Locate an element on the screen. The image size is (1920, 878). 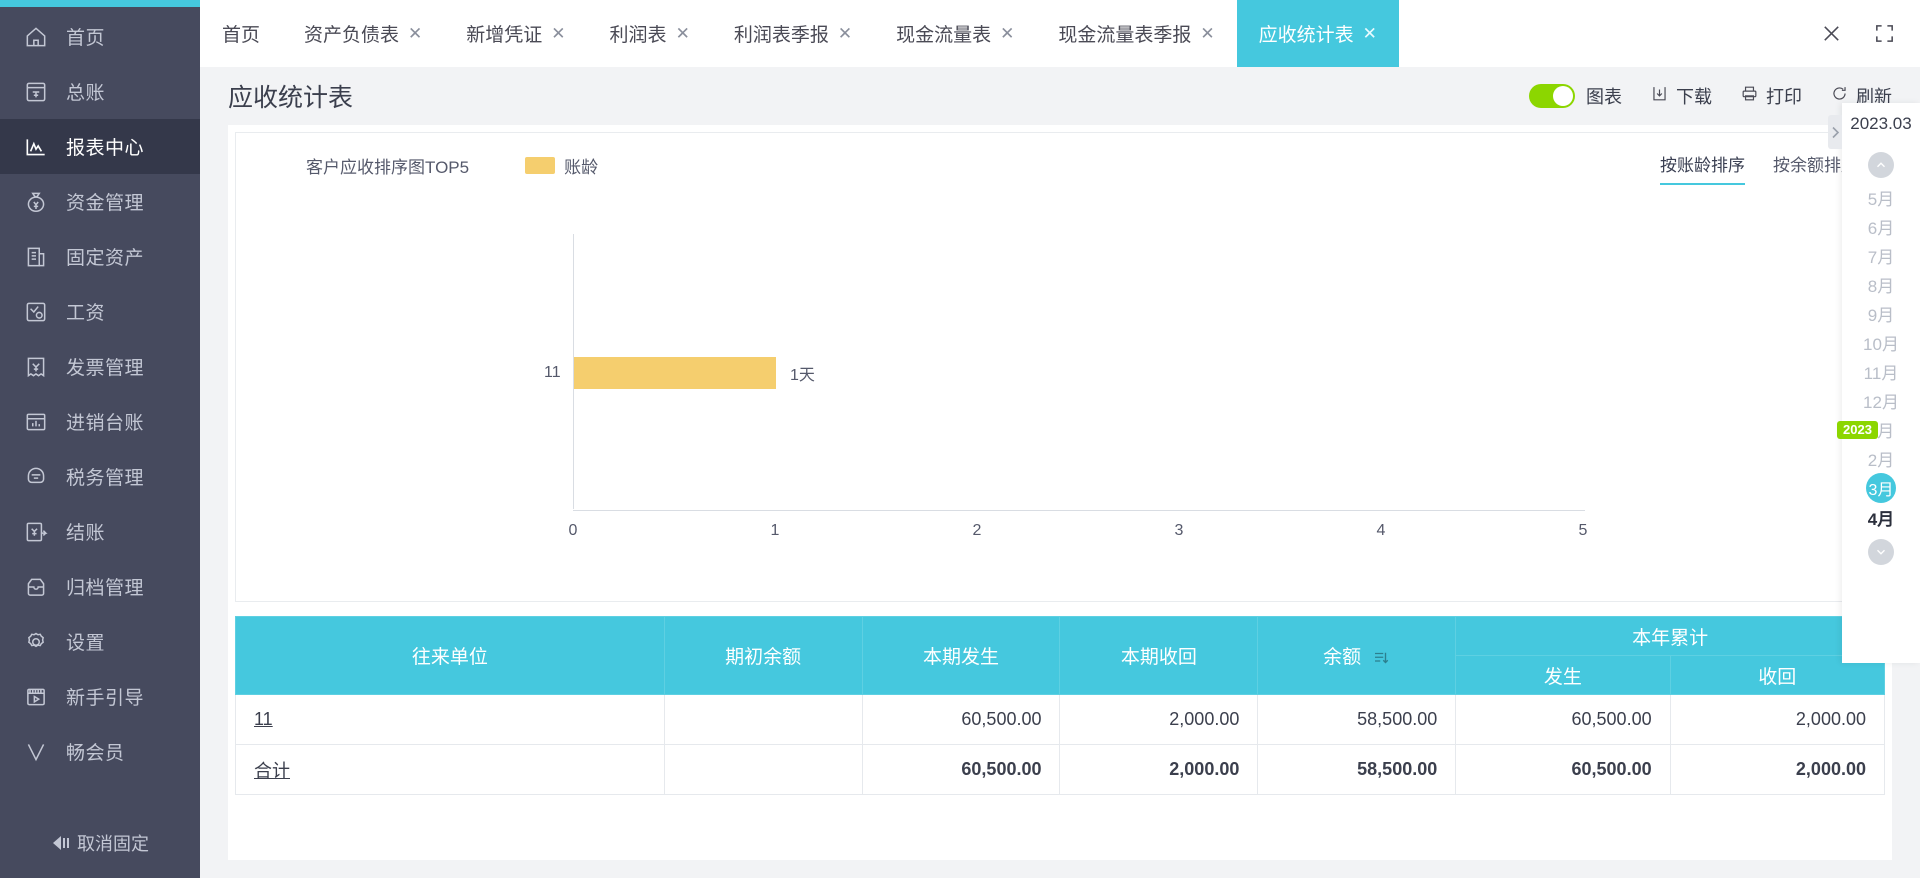
sidebar: 首页 总账 报表中心 is located at coordinates (100, 439).